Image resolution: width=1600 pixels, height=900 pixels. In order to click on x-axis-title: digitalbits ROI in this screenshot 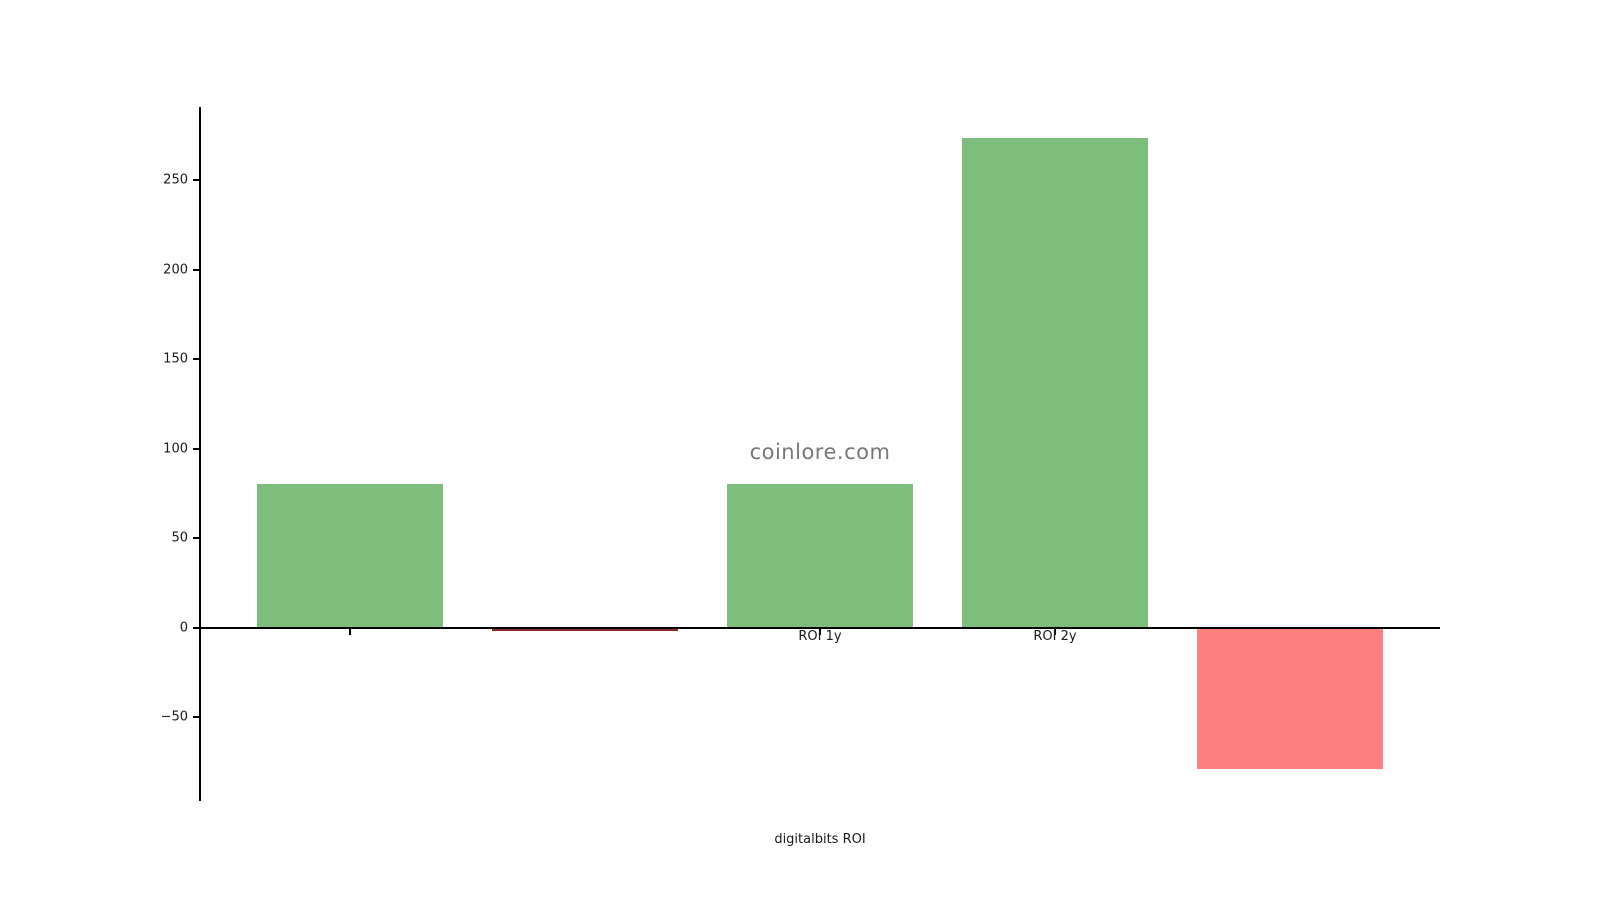, I will do `click(820, 839)`.